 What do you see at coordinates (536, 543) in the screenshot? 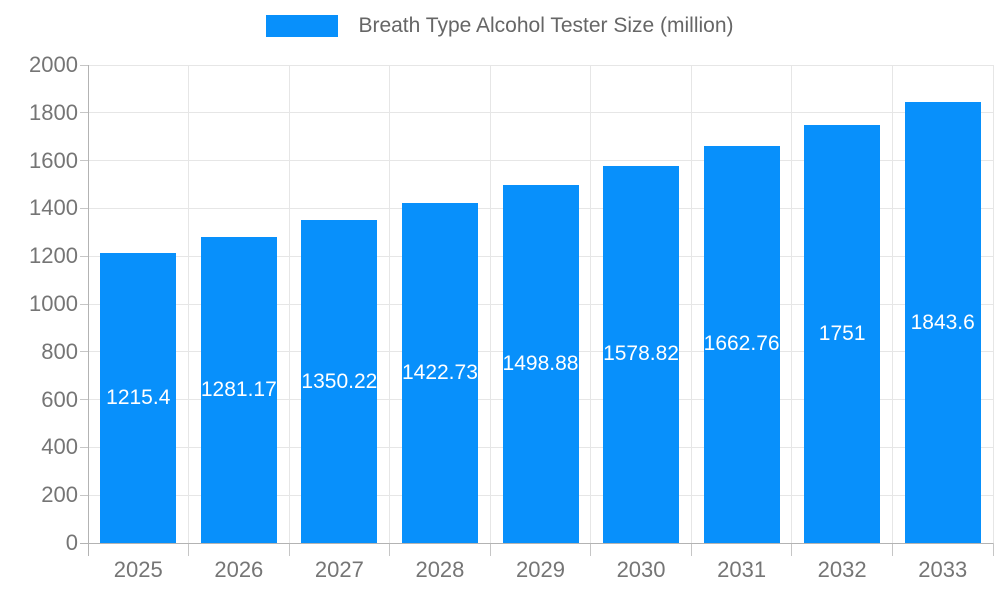
I see `x-axis-line` at bounding box center [536, 543].